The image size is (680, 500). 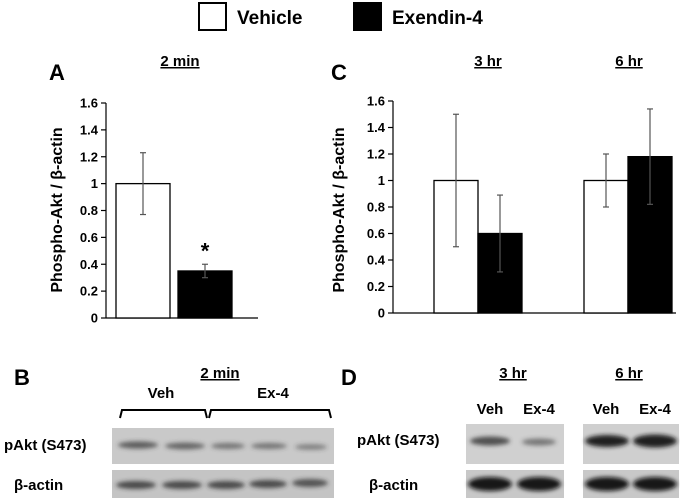 What do you see at coordinates (629, 373) in the screenshot?
I see `panel-d-time-label-6hr: 6 hr` at bounding box center [629, 373].